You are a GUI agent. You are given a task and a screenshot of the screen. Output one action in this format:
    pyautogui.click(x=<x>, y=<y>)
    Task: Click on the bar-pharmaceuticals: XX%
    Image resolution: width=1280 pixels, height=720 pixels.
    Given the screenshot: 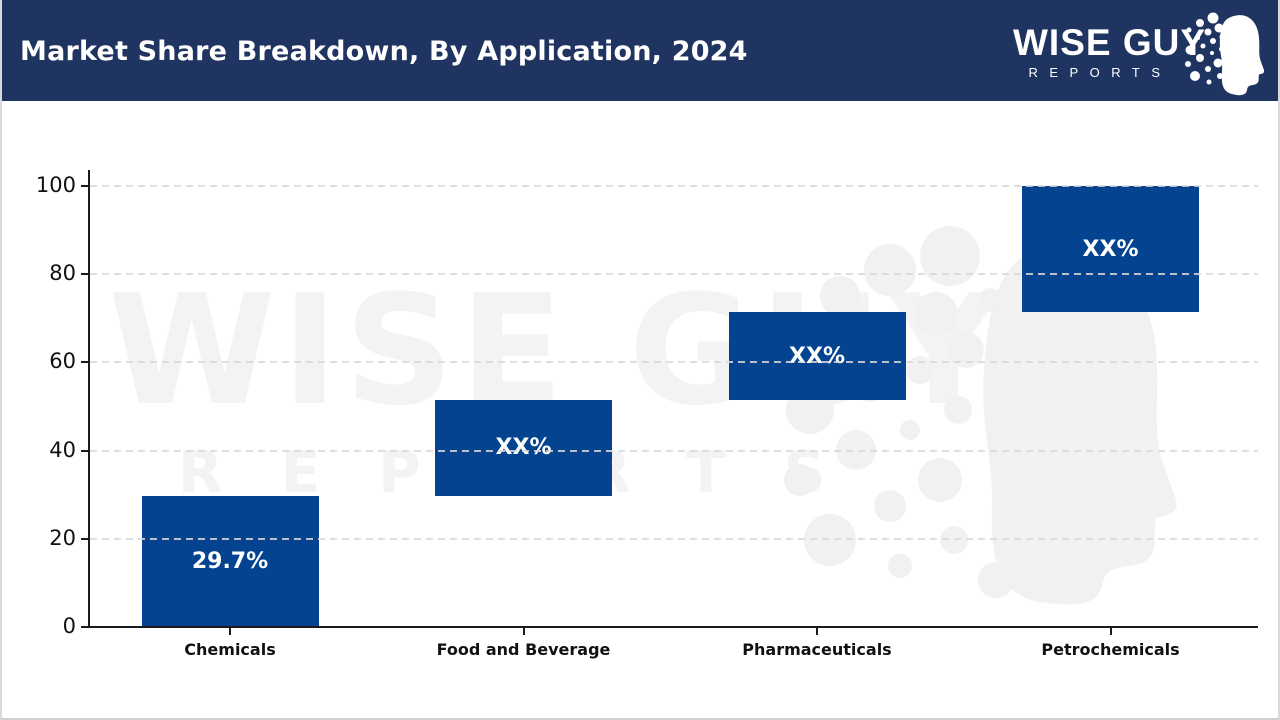 What is the action you would take?
    pyautogui.click(x=817, y=356)
    